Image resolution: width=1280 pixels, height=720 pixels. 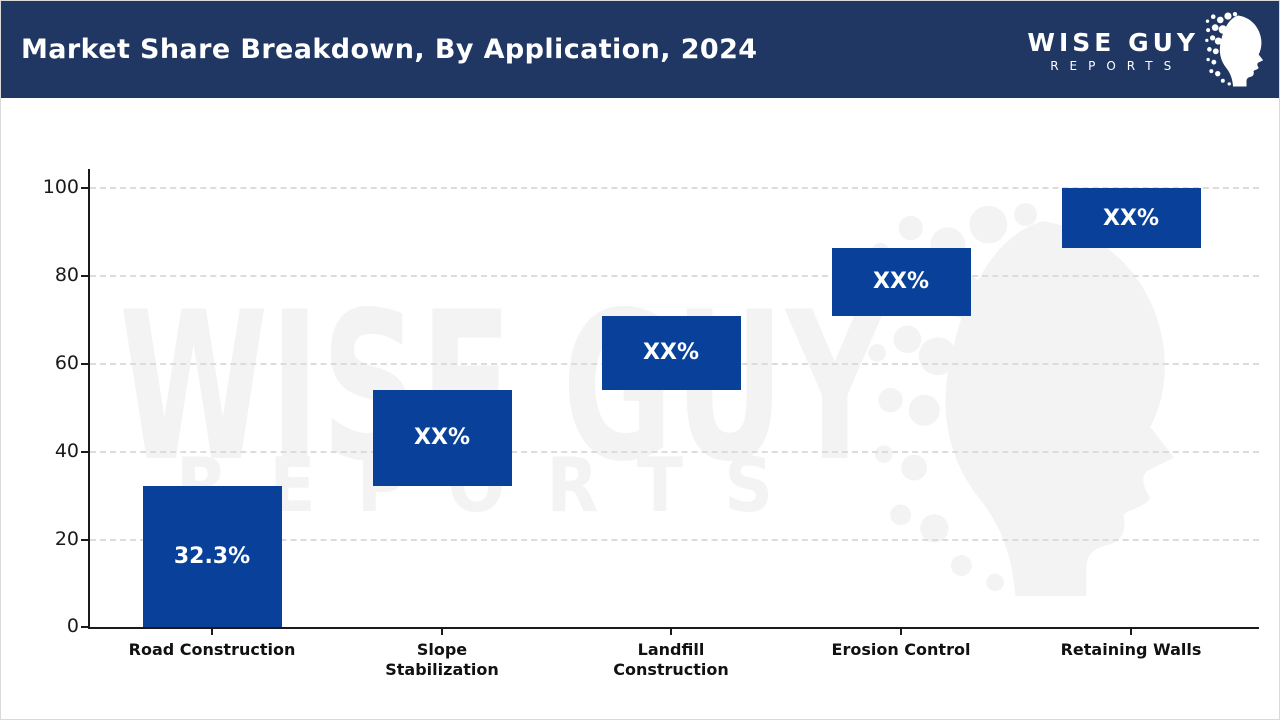 I want to click on x-tick-mark-landfill-construction, so click(x=671, y=631).